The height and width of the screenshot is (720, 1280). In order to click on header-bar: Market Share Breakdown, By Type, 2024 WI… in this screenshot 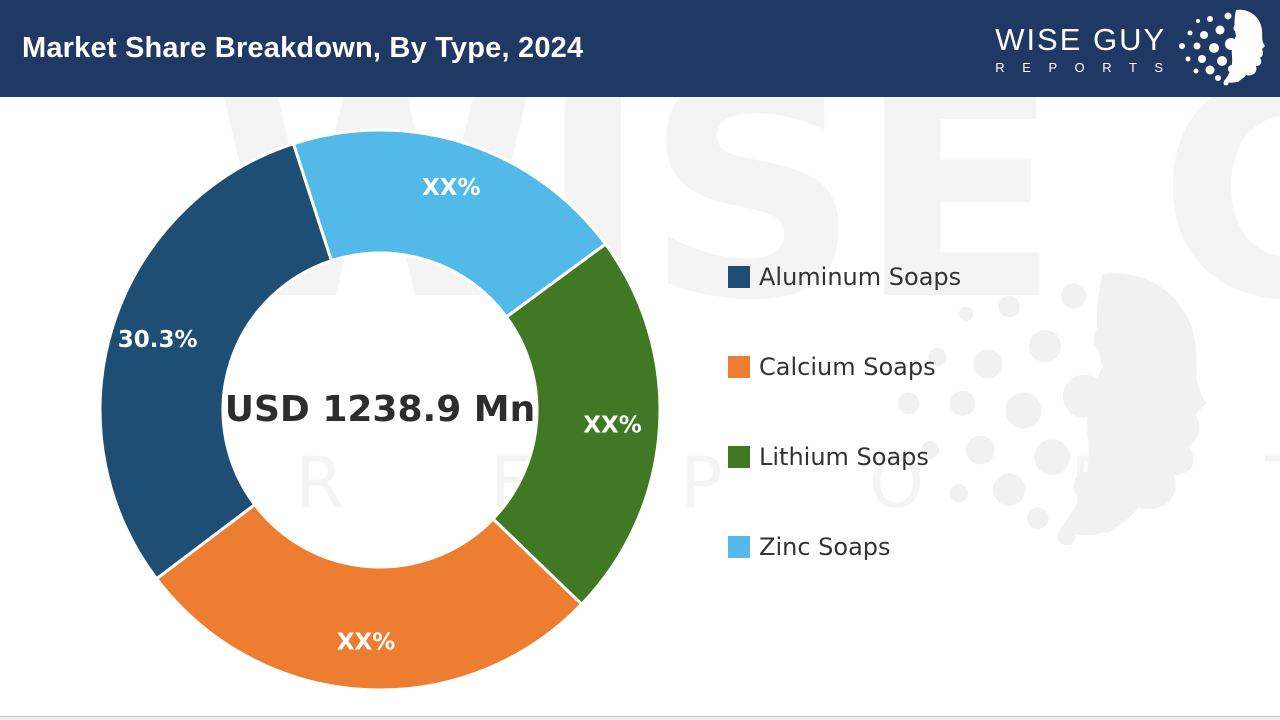, I will do `click(640, 48)`.